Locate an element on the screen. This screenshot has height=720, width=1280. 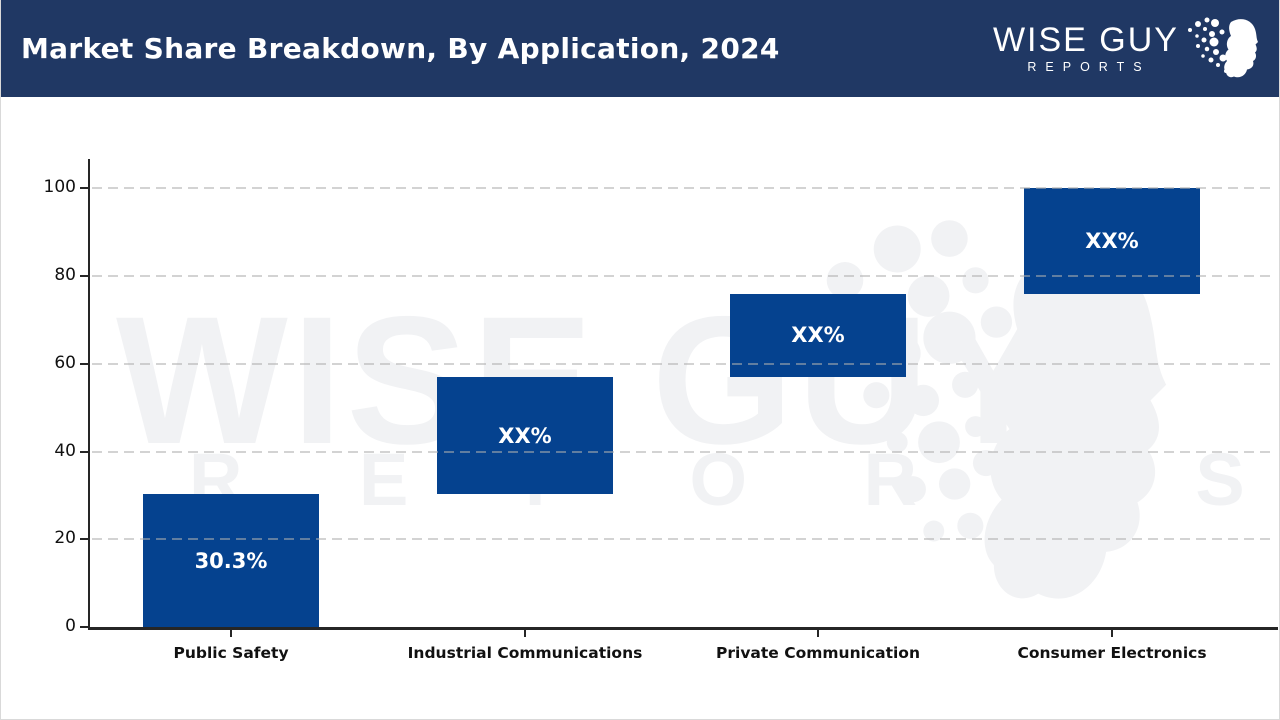
y-tick-label: 20 is located at coordinates (65, 538).